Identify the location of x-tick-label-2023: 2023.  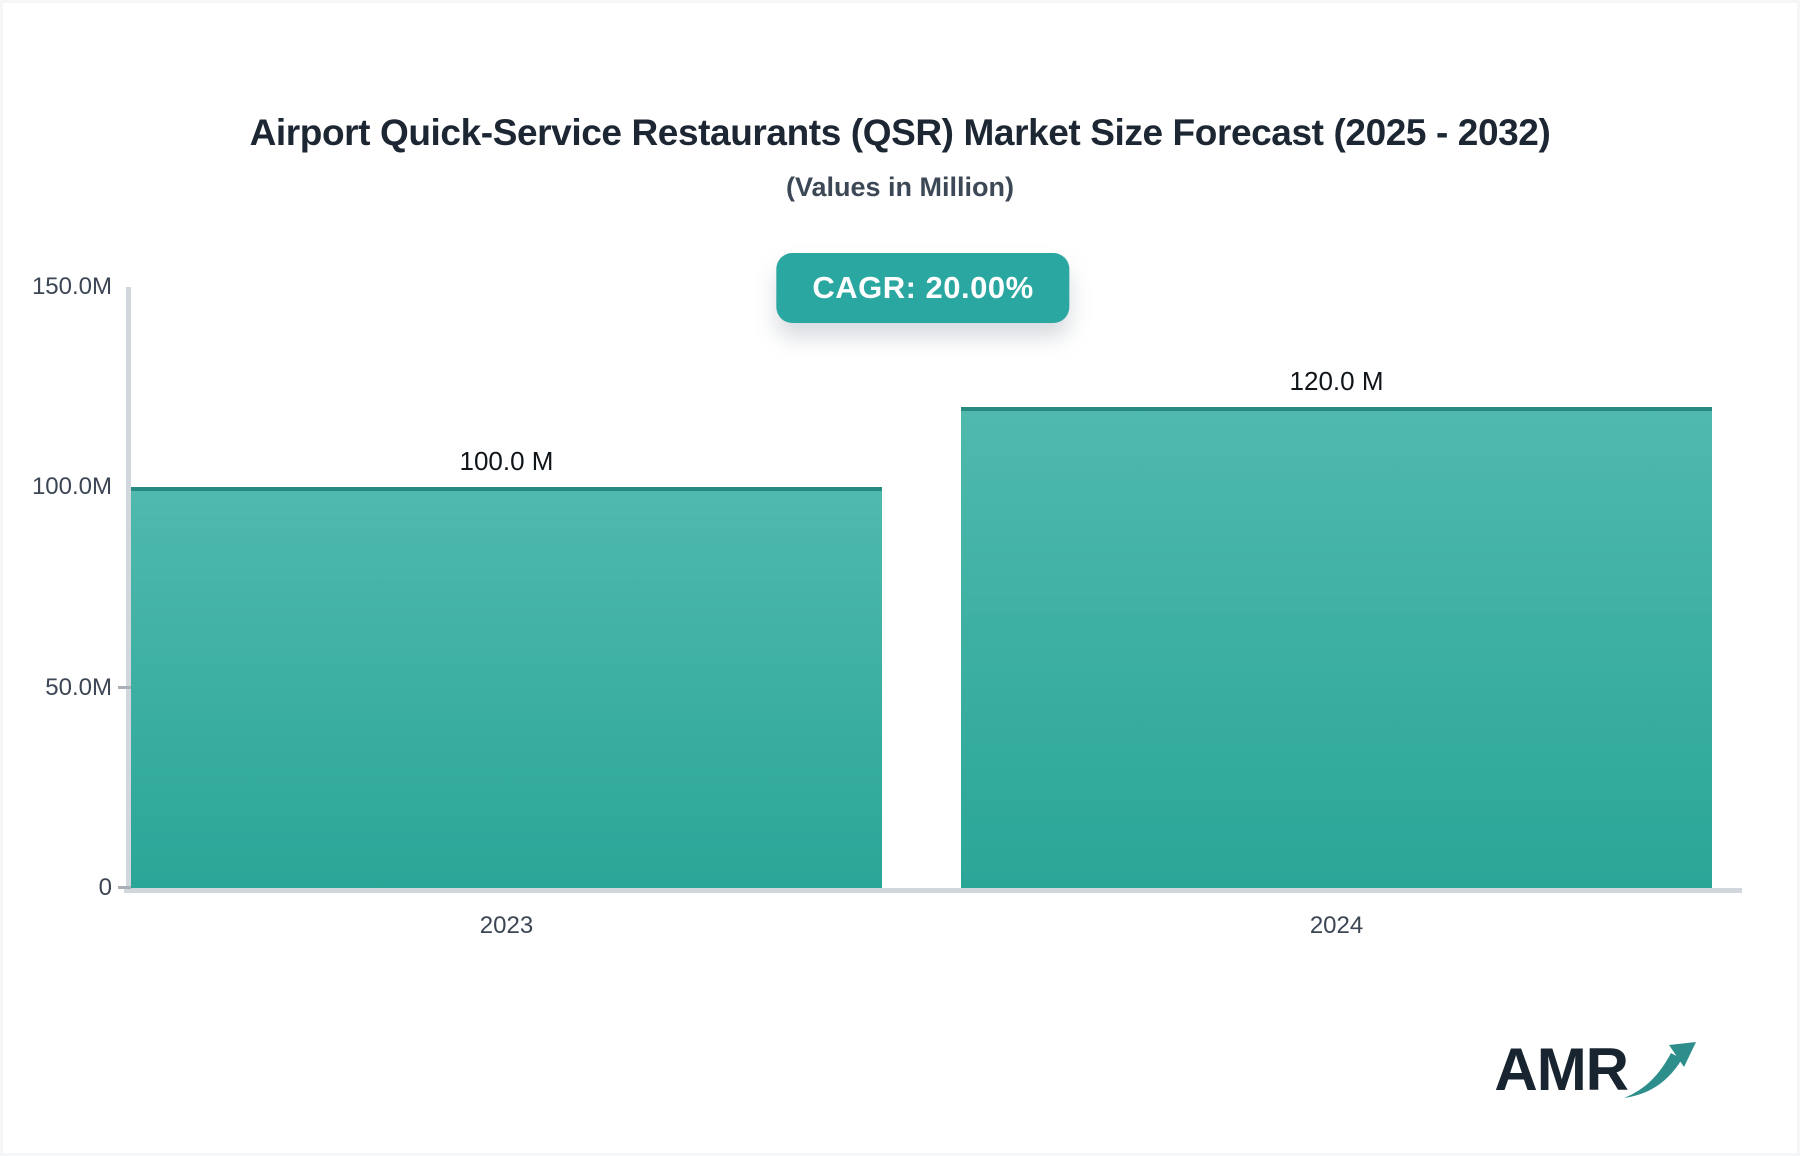
(506, 925).